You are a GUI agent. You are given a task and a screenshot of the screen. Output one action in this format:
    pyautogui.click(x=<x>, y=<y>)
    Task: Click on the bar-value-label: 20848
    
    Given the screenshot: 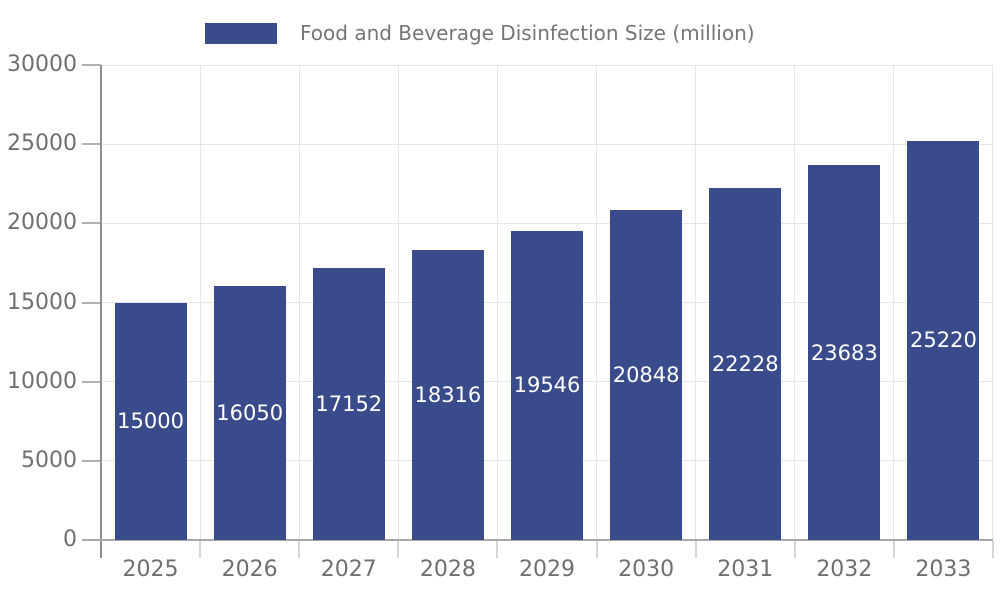 What is the action you would take?
    pyautogui.click(x=646, y=374)
    